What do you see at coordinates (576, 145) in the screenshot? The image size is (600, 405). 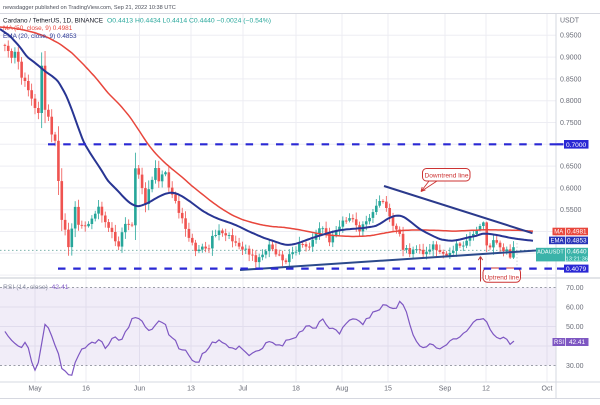 I see `svg-text: 0.7000` at bounding box center [576, 145].